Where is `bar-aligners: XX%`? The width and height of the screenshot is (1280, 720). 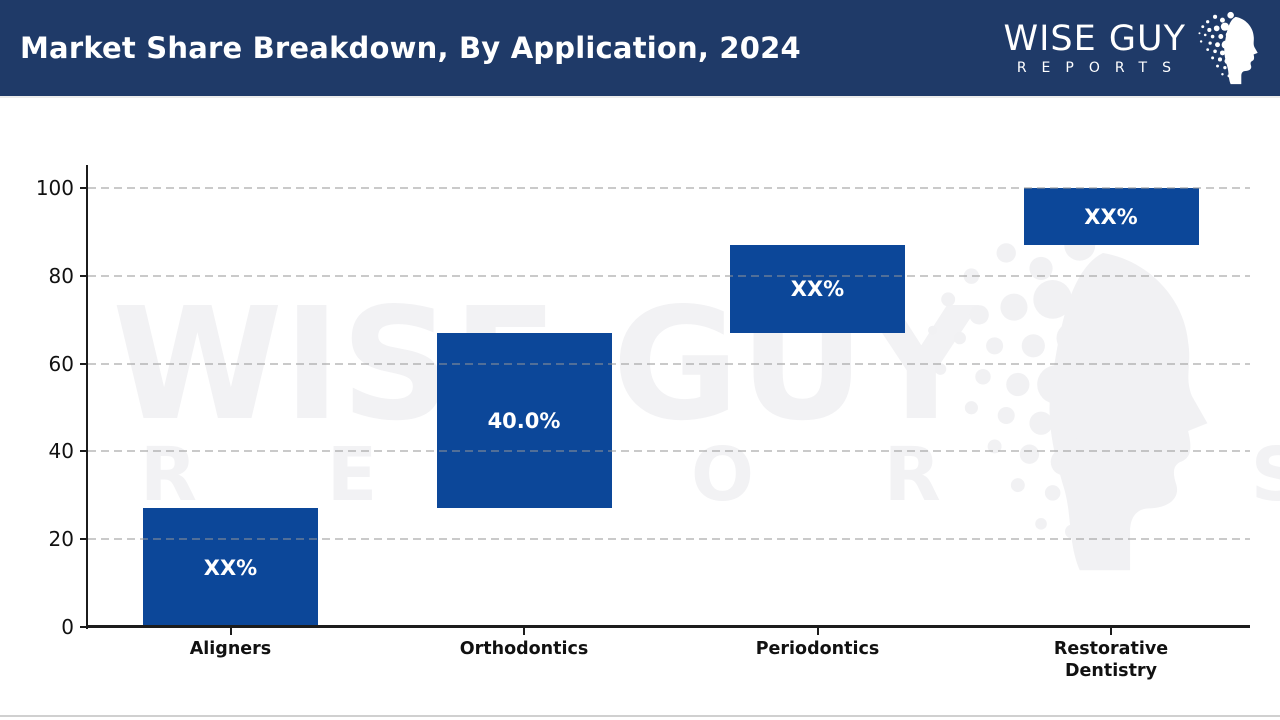
bar-aligners: XX% is located at coordinates (230, 567).